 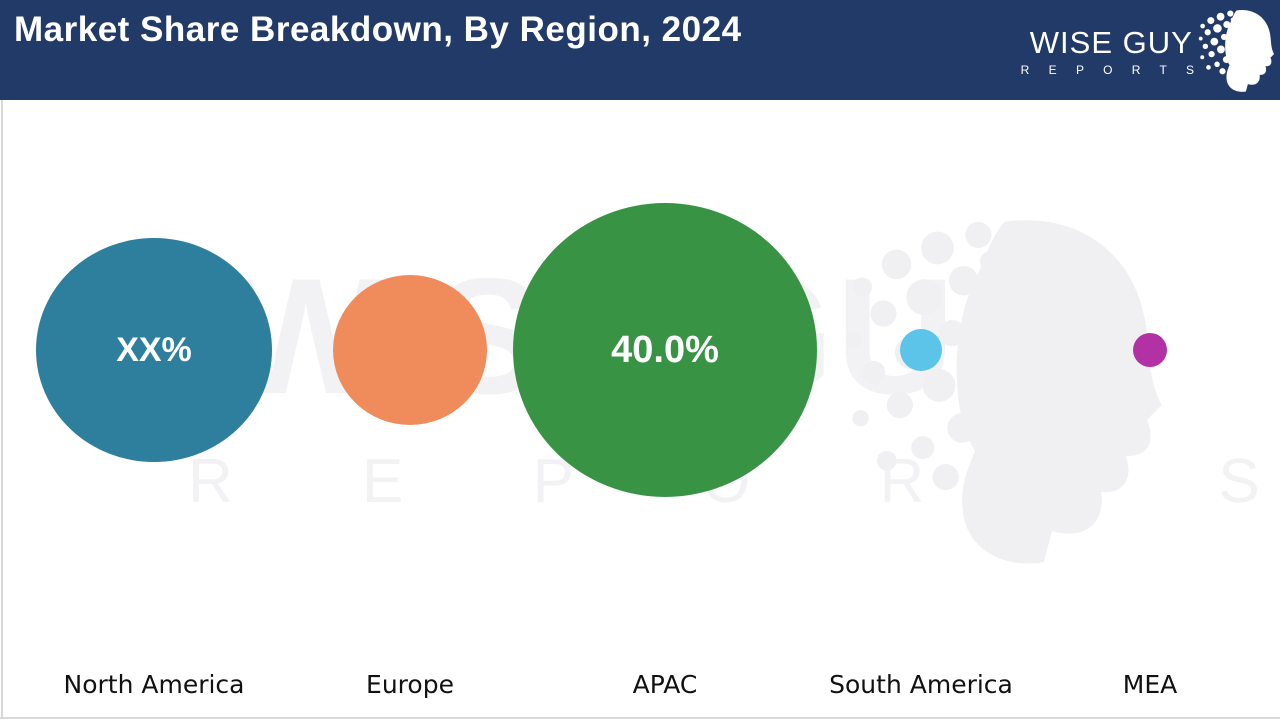 What do you see at coordinates (640, 718) in the screenshot?
I see `x-axis-line` at bounding box center [640, 718].